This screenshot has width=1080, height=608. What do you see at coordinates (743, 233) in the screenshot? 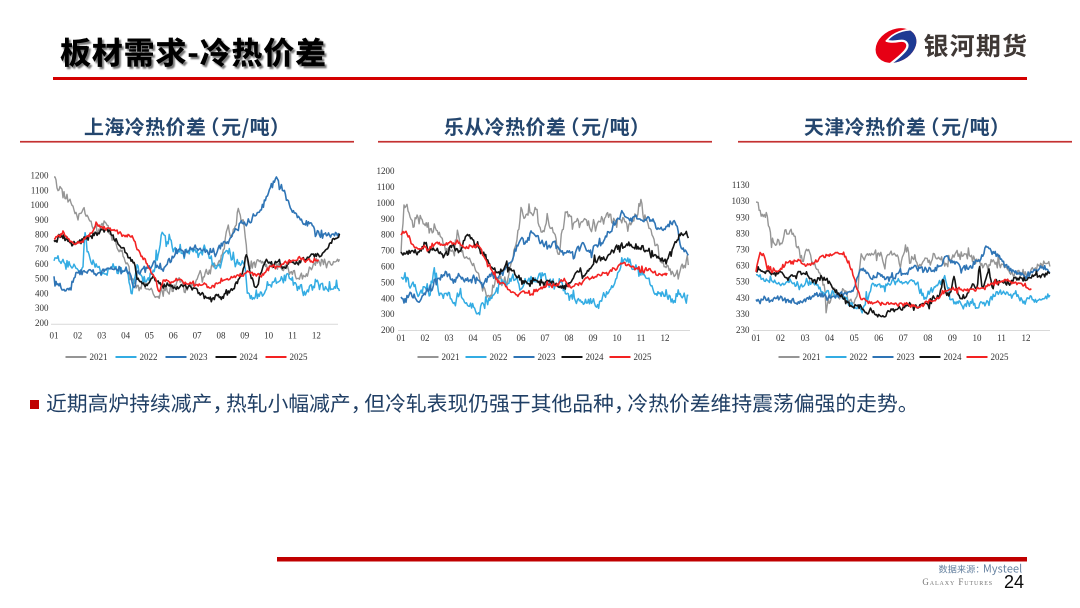
I see `svg-text: 830` at bounding box center [743, 233].